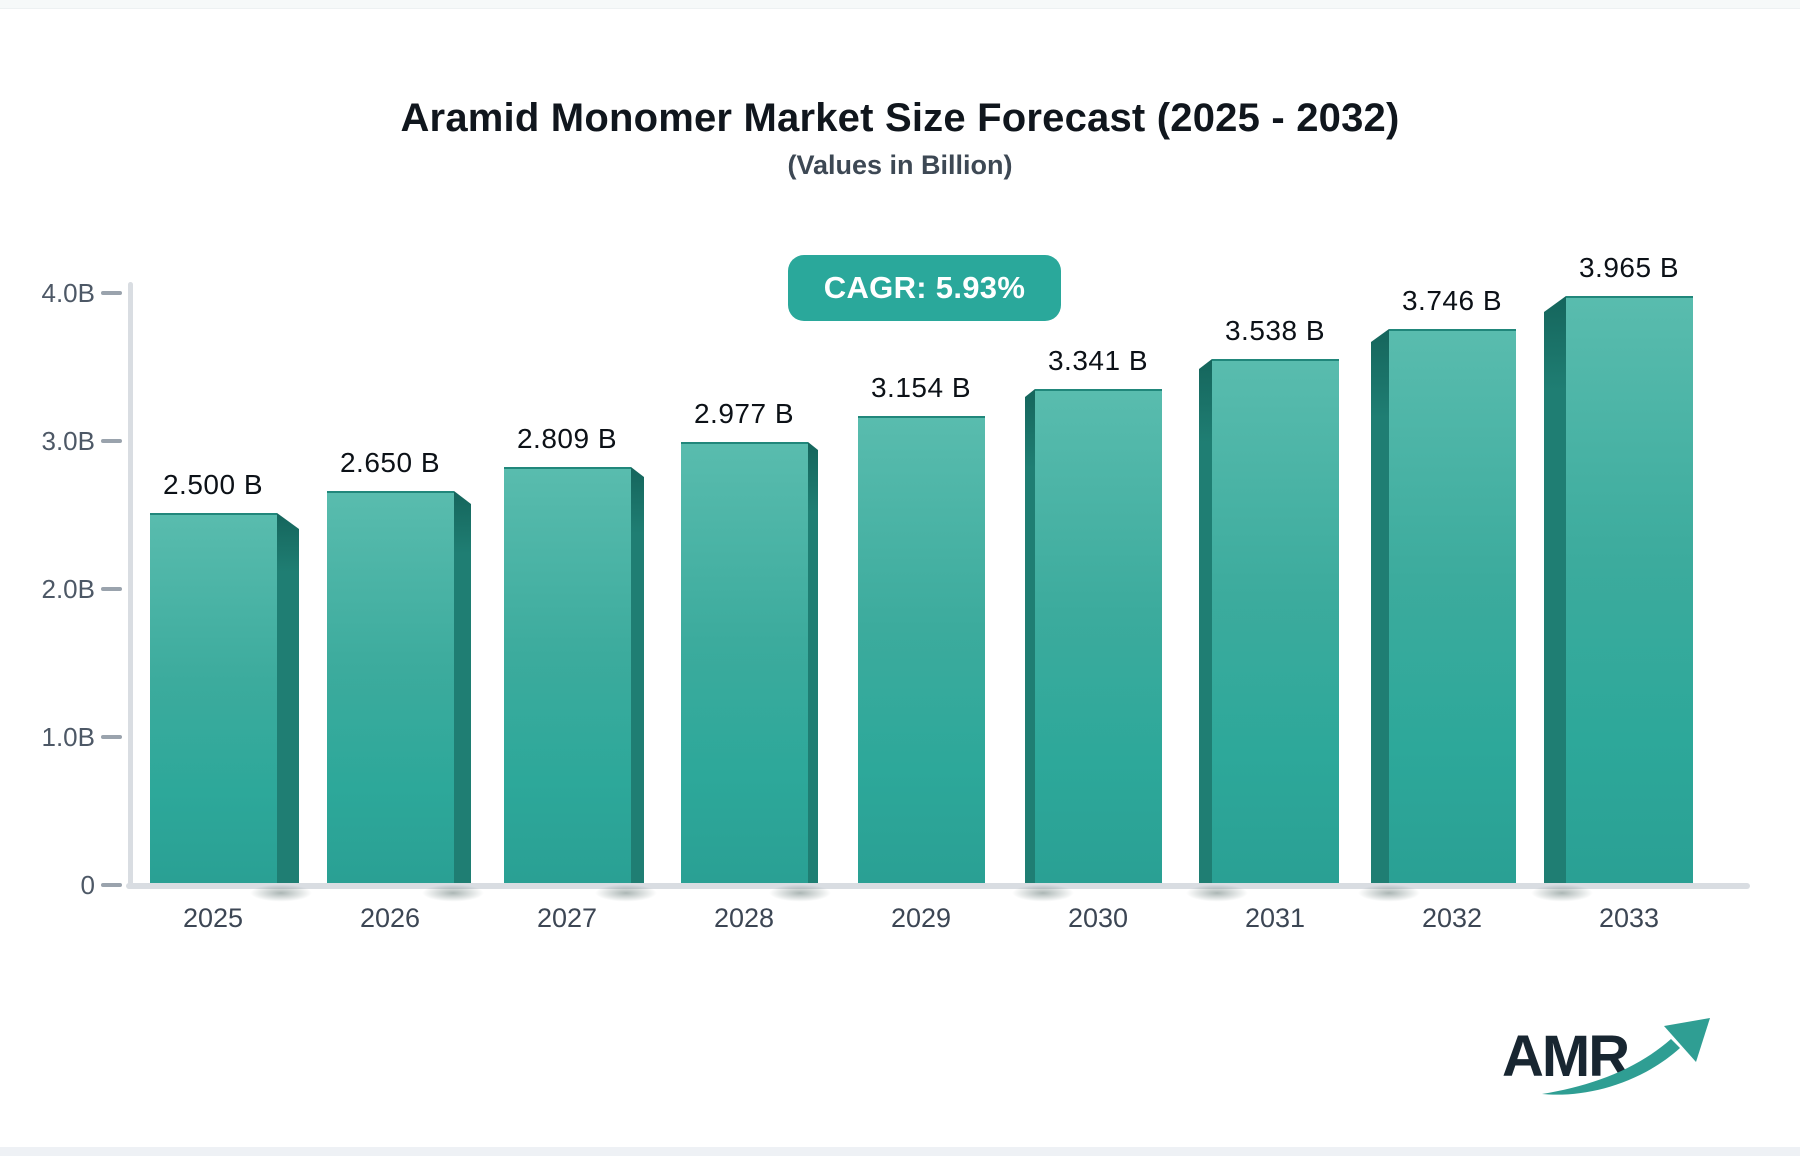 This screenshot has height=1156, width=1800. What do you see at coordinates (1098, 918) in the screenshot?
I see `x-axis-label: 2030` at bounding box center [1098, 918].